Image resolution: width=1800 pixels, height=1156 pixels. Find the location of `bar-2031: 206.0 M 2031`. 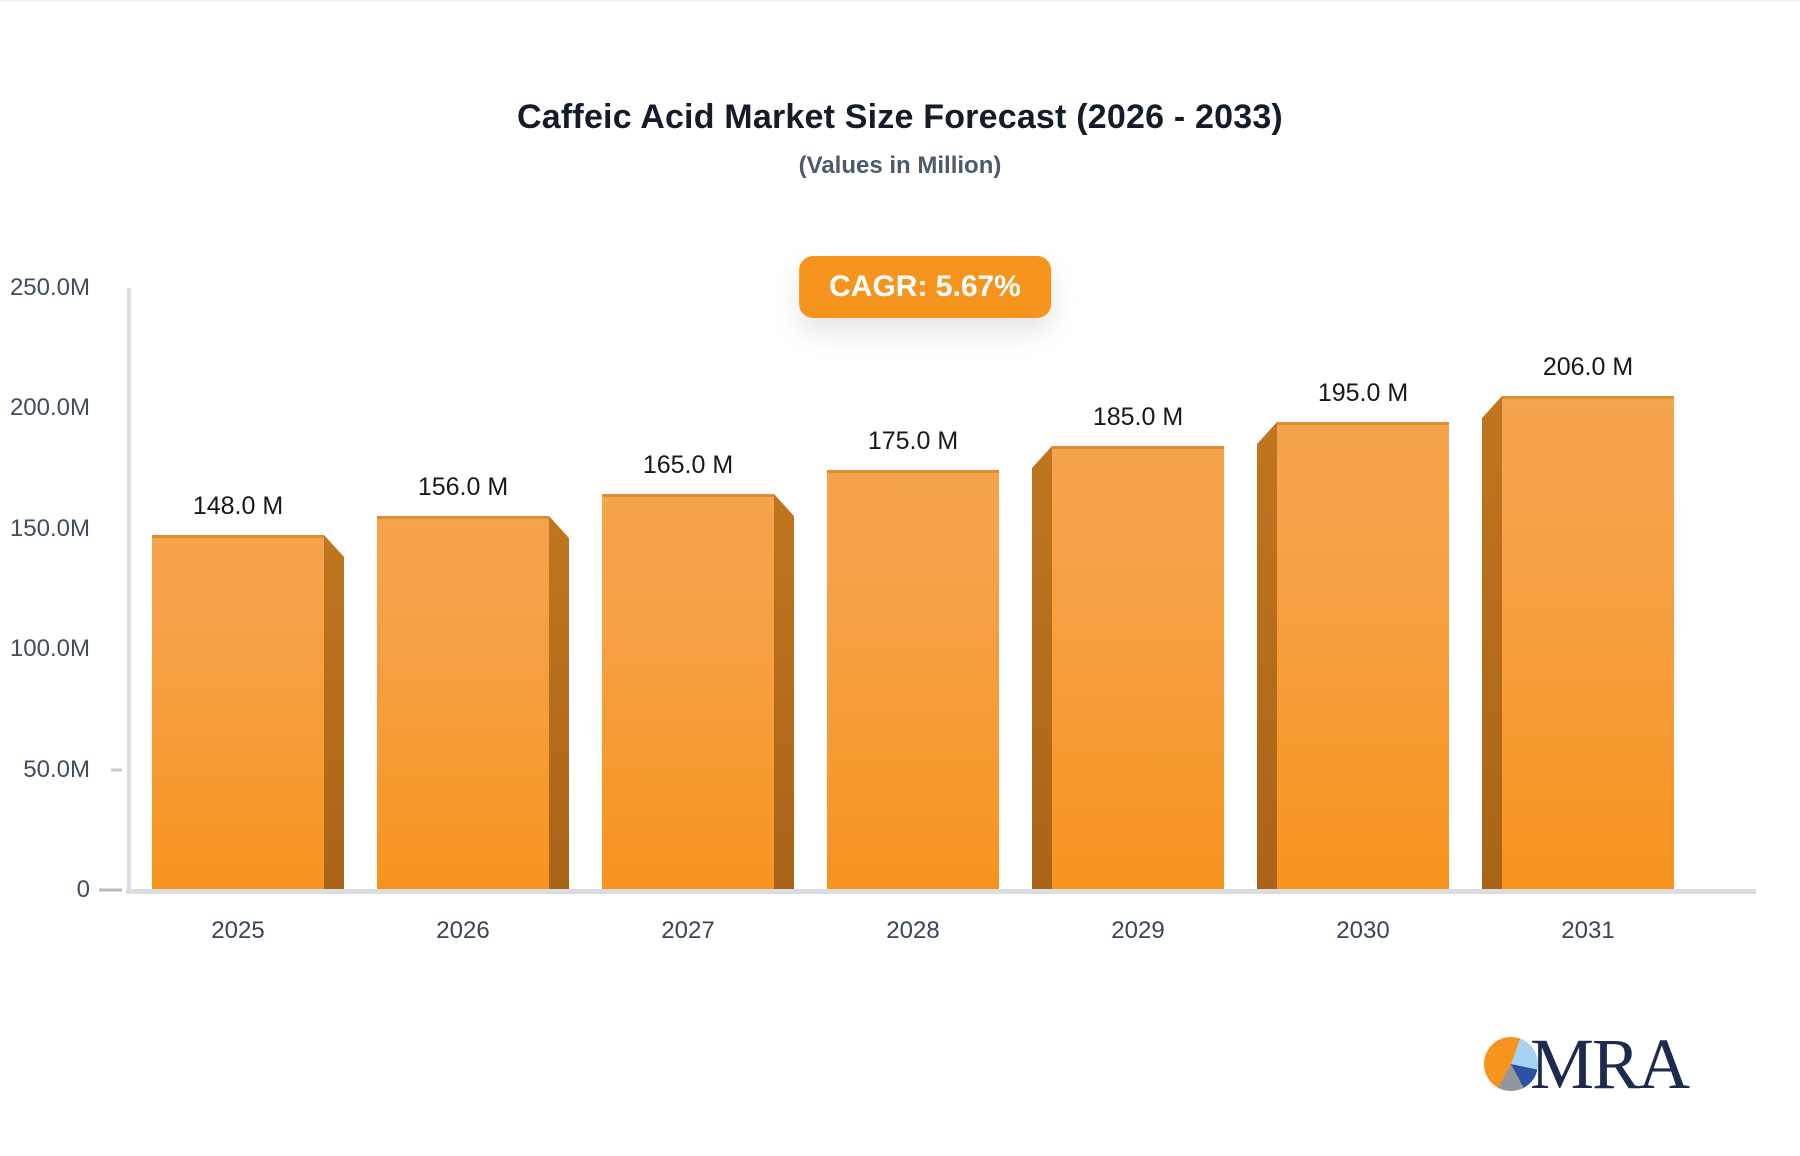

bar-2031: 206.0 M 2031 is located at coordinates (1578, 648).